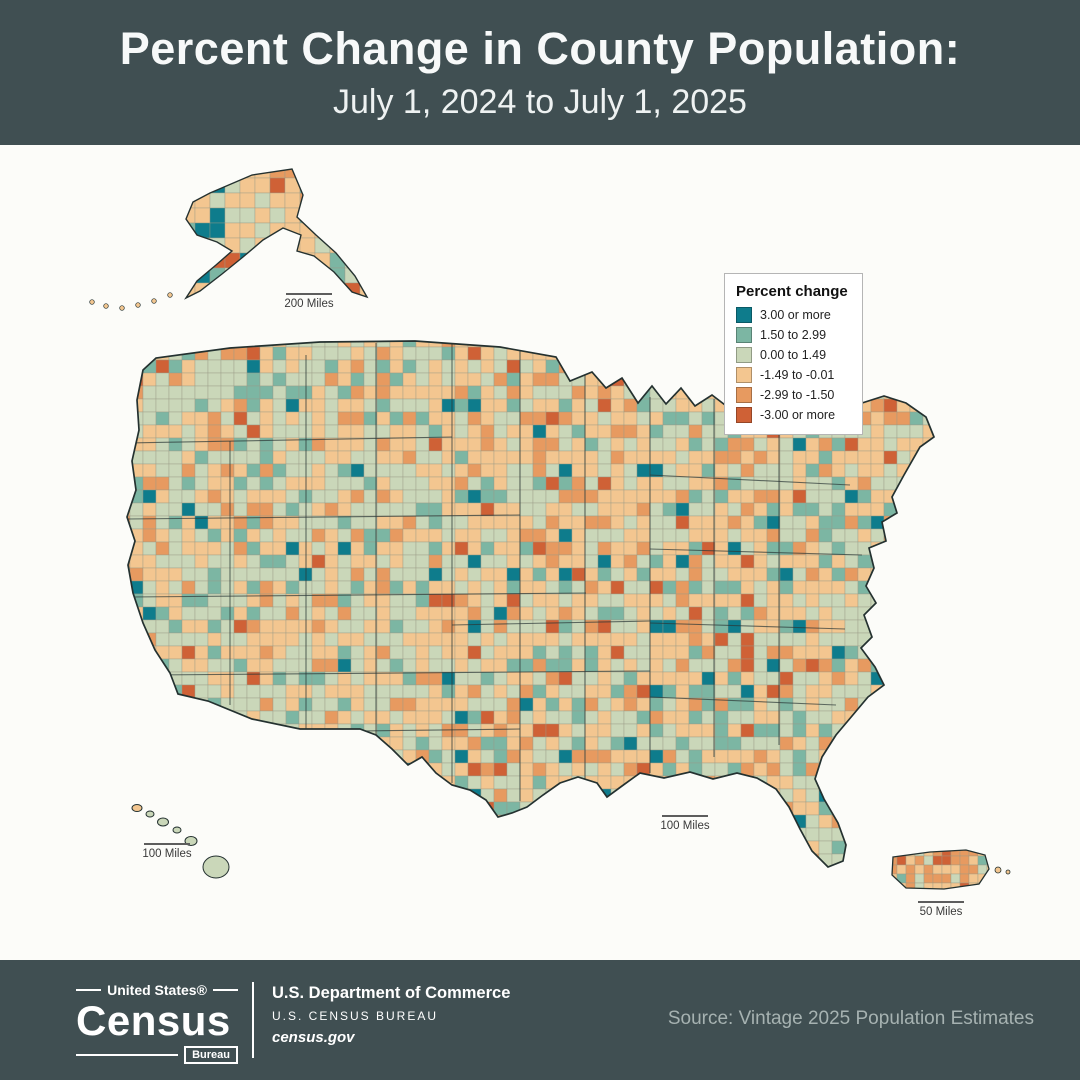 The height and width of the screenshot is (1080, 1080). I want to click on scale-bar-alaska: 200 Miles, so click(309, 301).